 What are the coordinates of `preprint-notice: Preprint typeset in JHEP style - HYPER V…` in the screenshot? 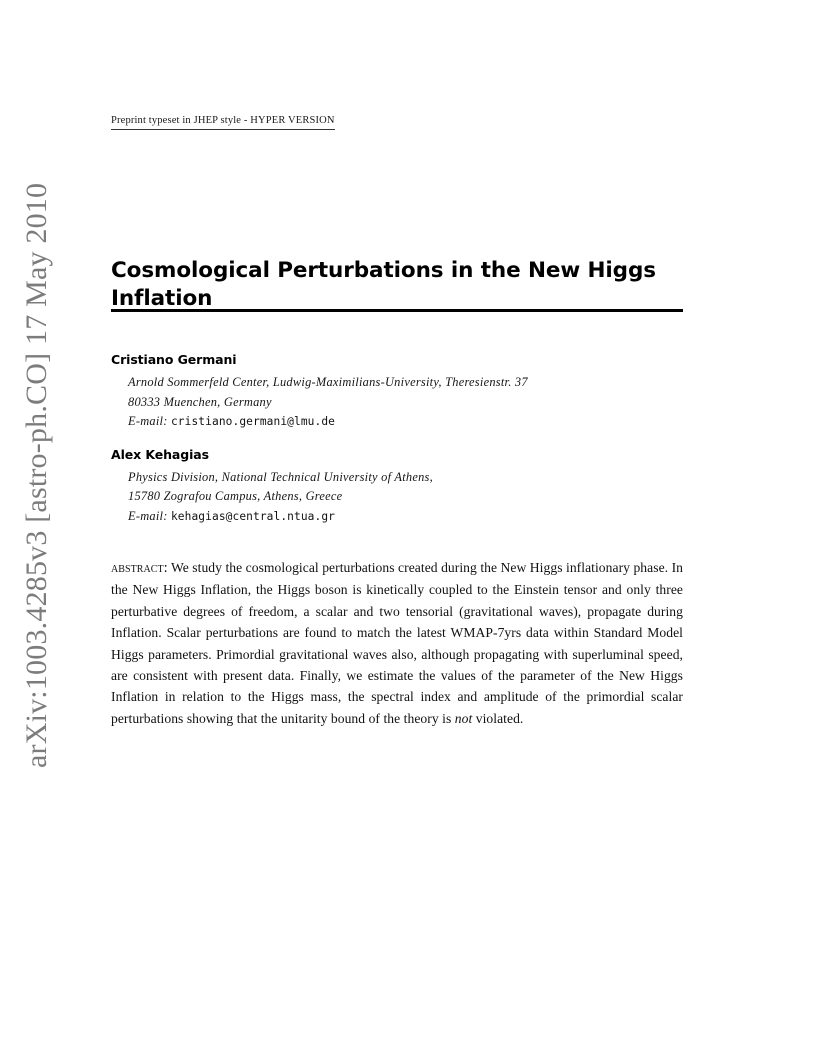 It's located at (223, 122).